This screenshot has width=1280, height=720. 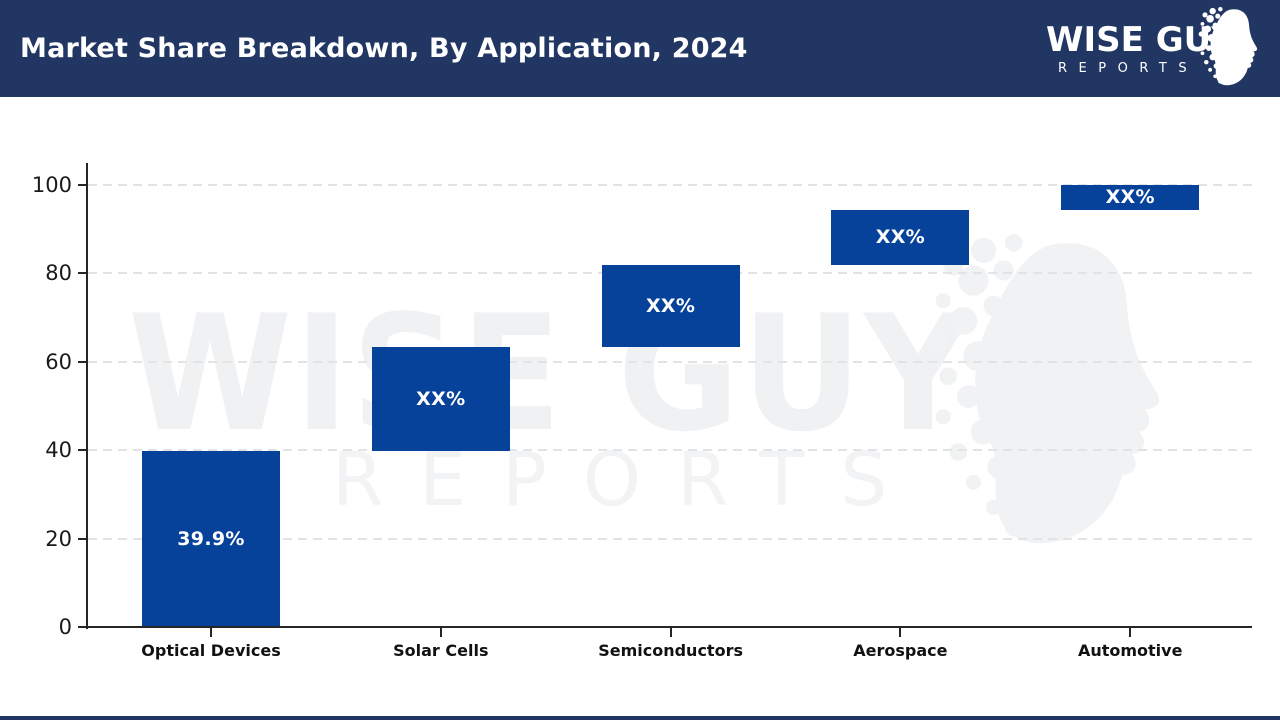 What do you see at coordinates (211, 650) in the screenshot?
I see `x-tick-label: Optical Devices` at bounding box center [211, 650].